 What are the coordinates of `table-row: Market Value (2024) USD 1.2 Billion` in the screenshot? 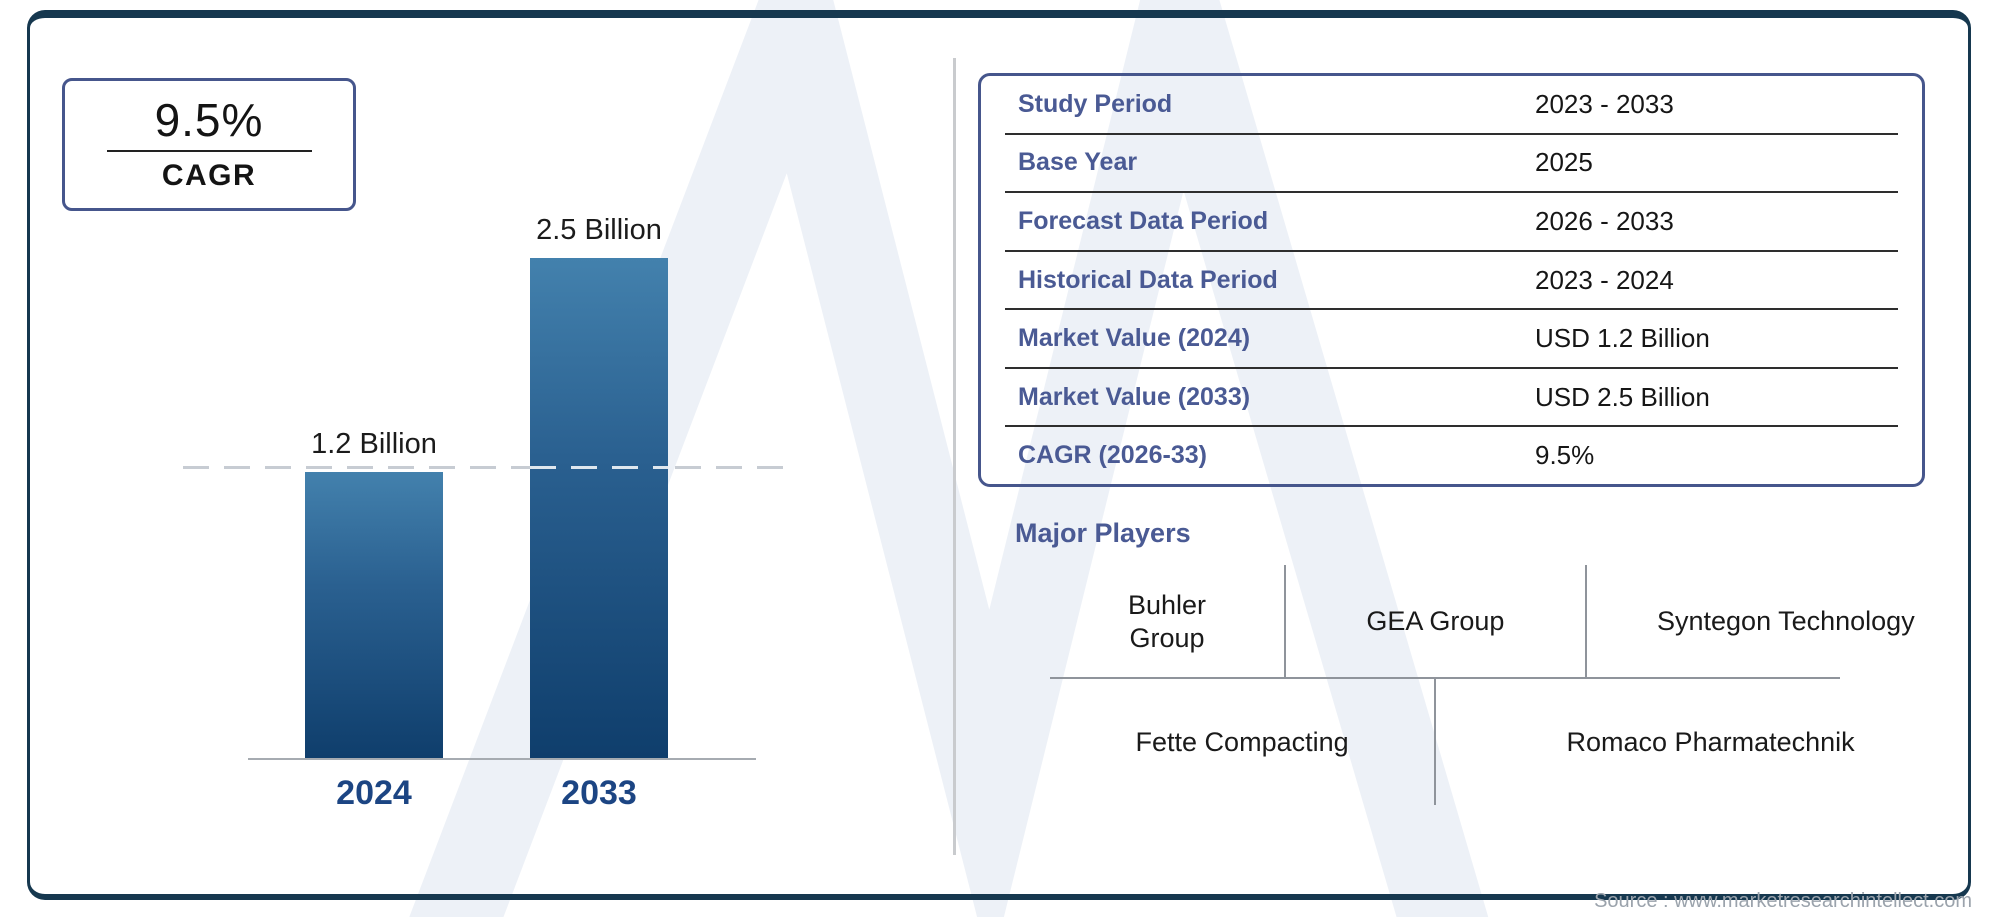 It's located at (1451, 339).